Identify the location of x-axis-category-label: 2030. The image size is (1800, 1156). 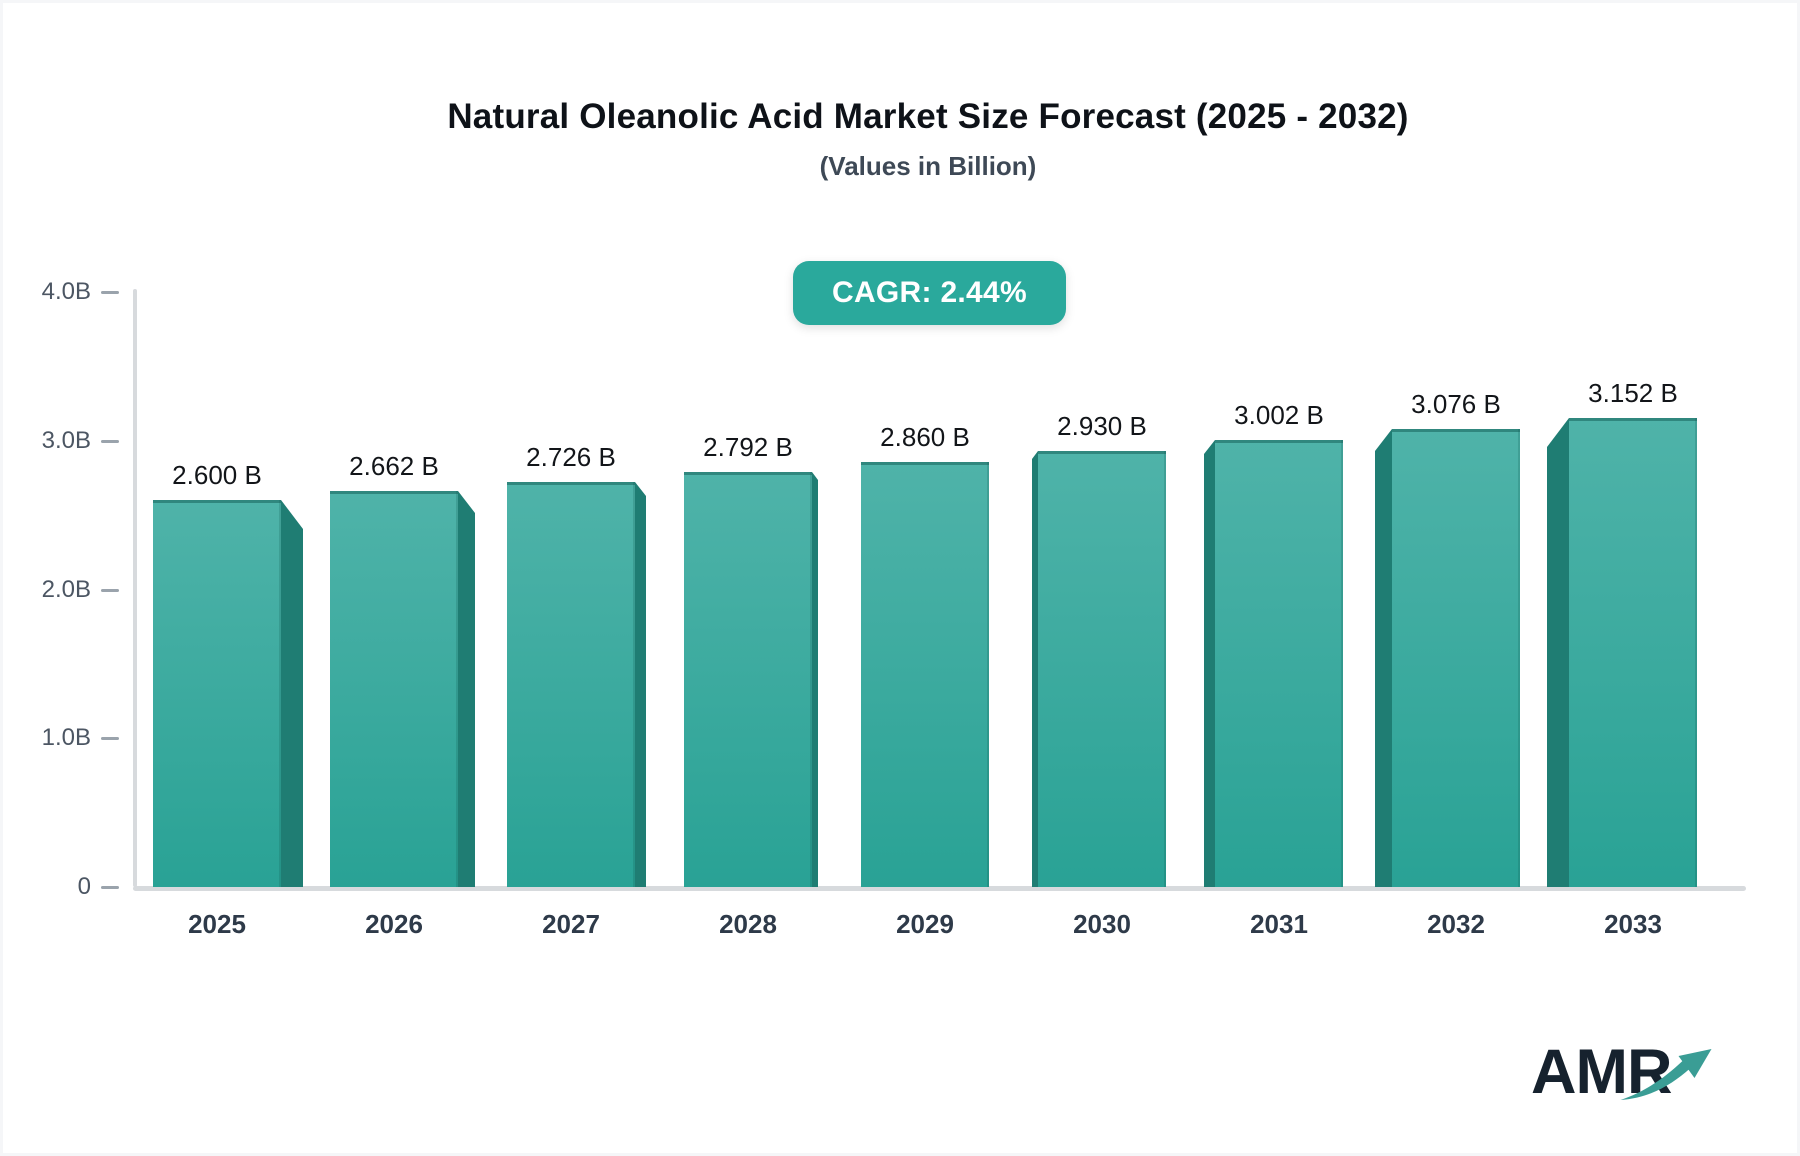
(1102, 924).